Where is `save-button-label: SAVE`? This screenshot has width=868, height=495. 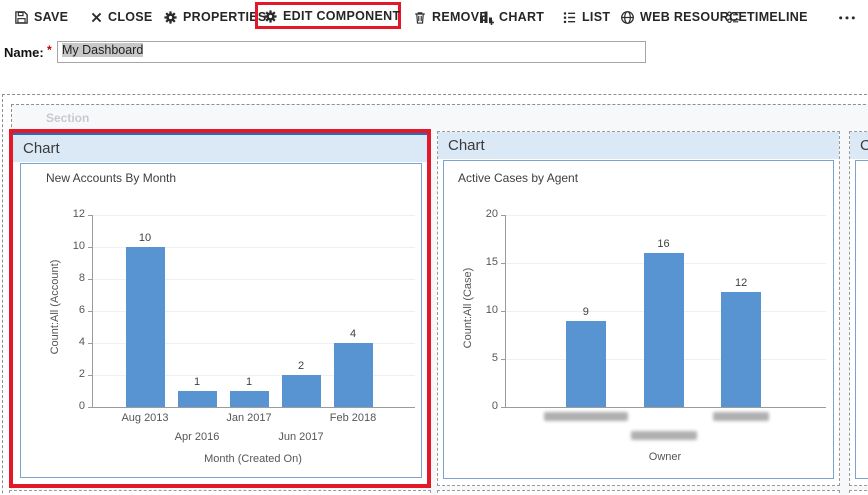 save-button-label: SAVE is located at coordinates (51, 17).